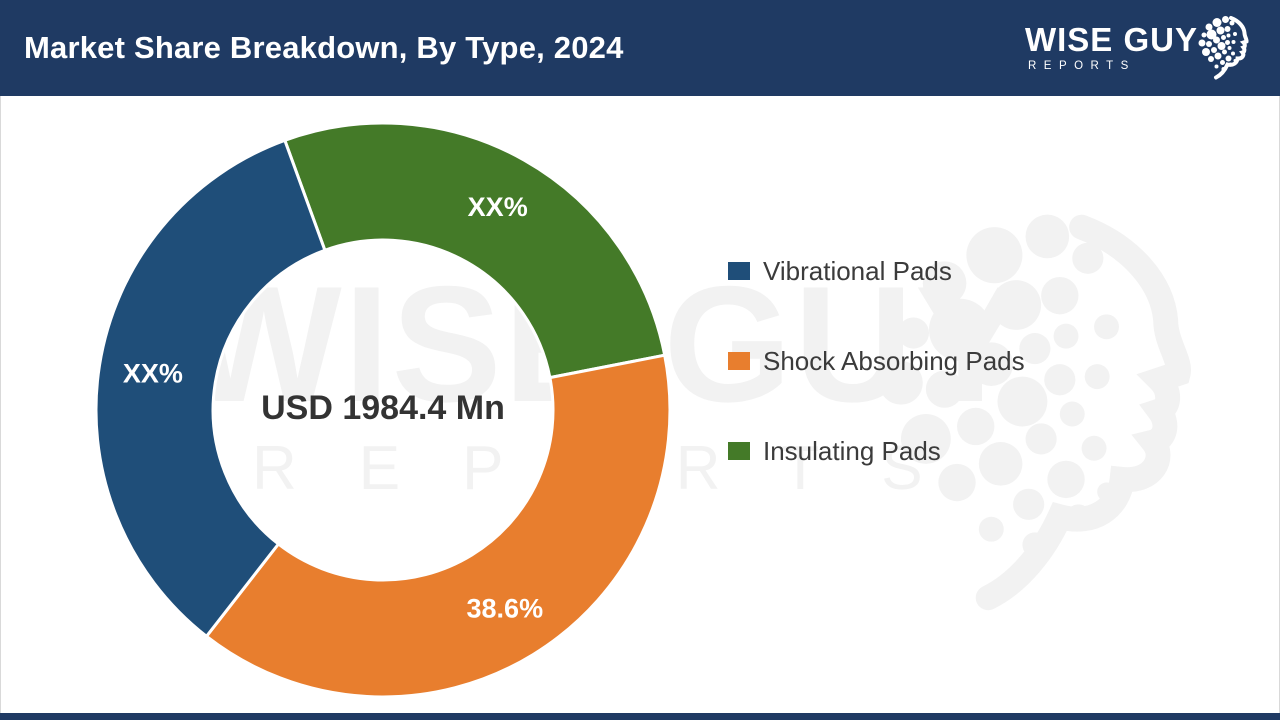 The width and height of the screenshot is (1280, 720). What do you see at coordinates (739, 451) in the screenshot?
I see `legend-swatch-green` at bounding box center [739, 451].